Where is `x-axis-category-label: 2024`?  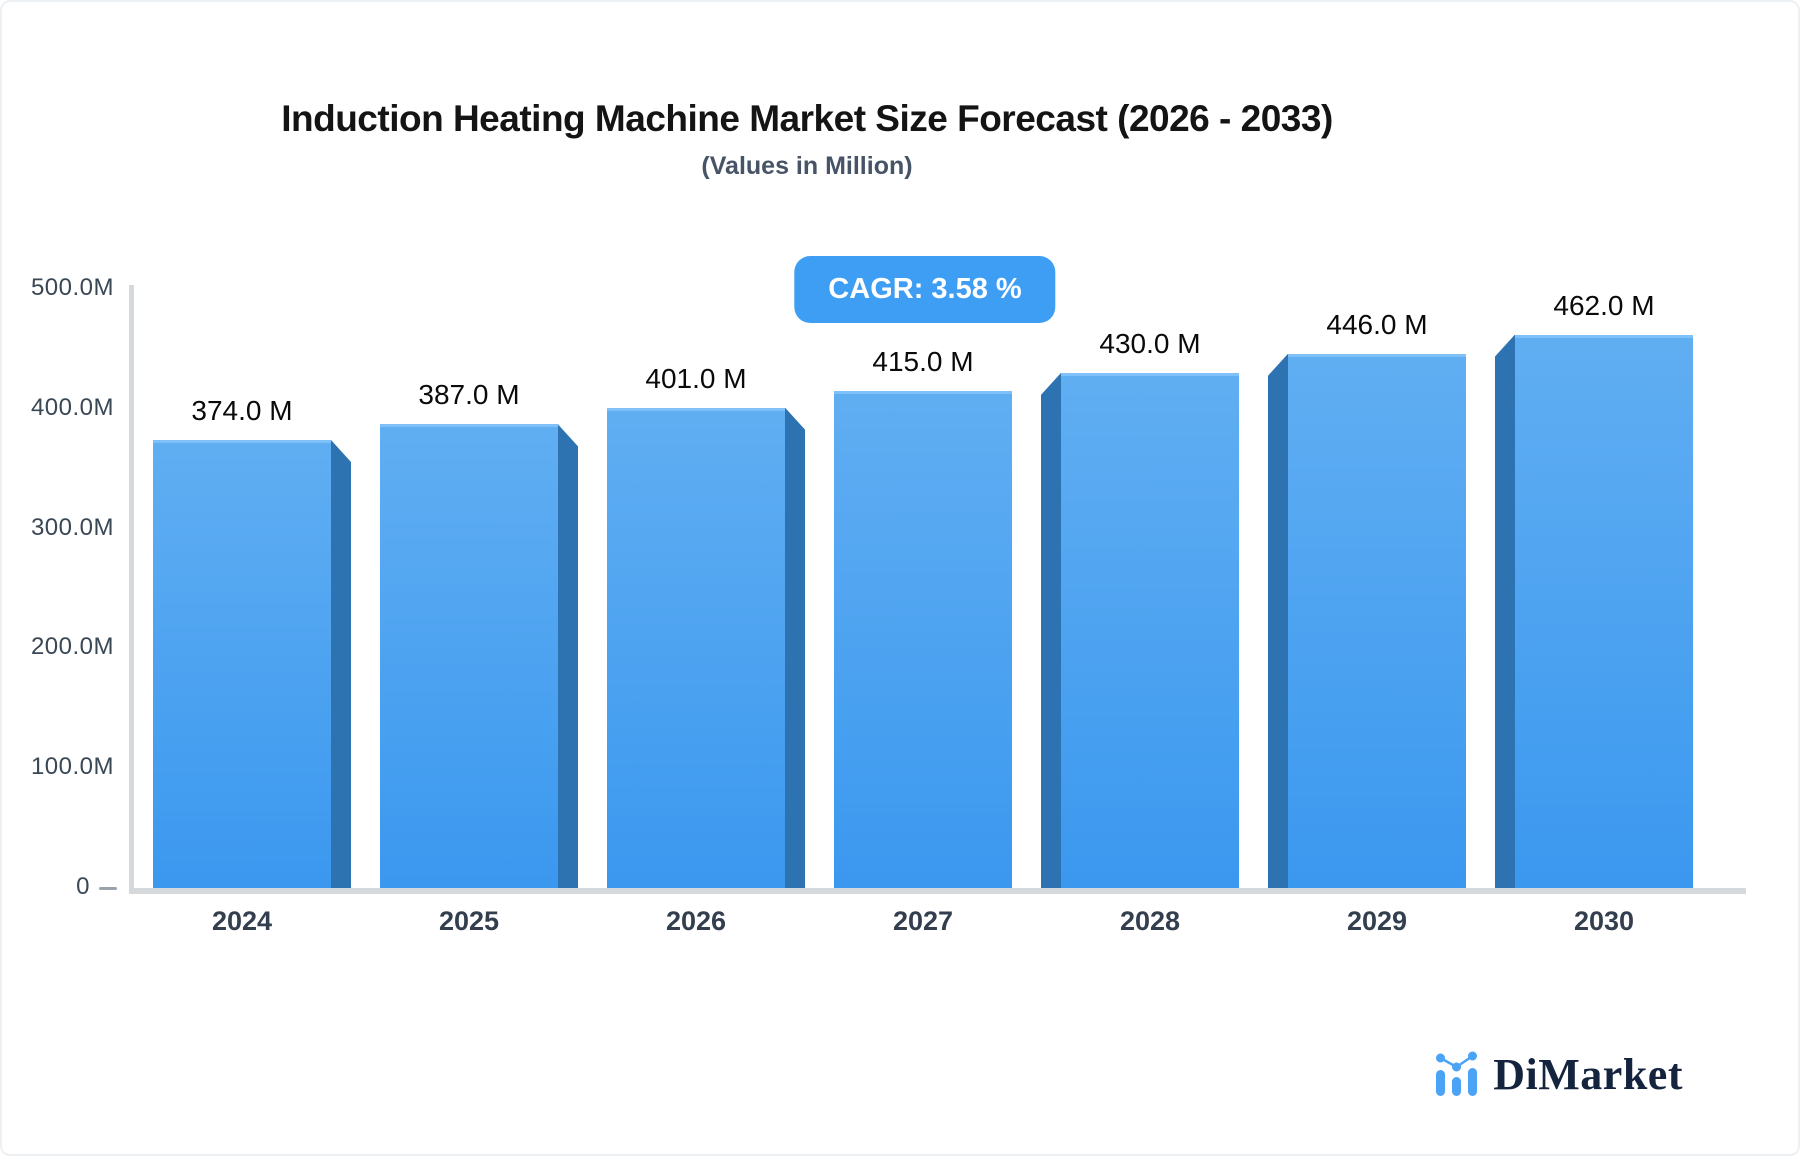
x-axis-category-label: 2024 is located at coordinates (242, 921).